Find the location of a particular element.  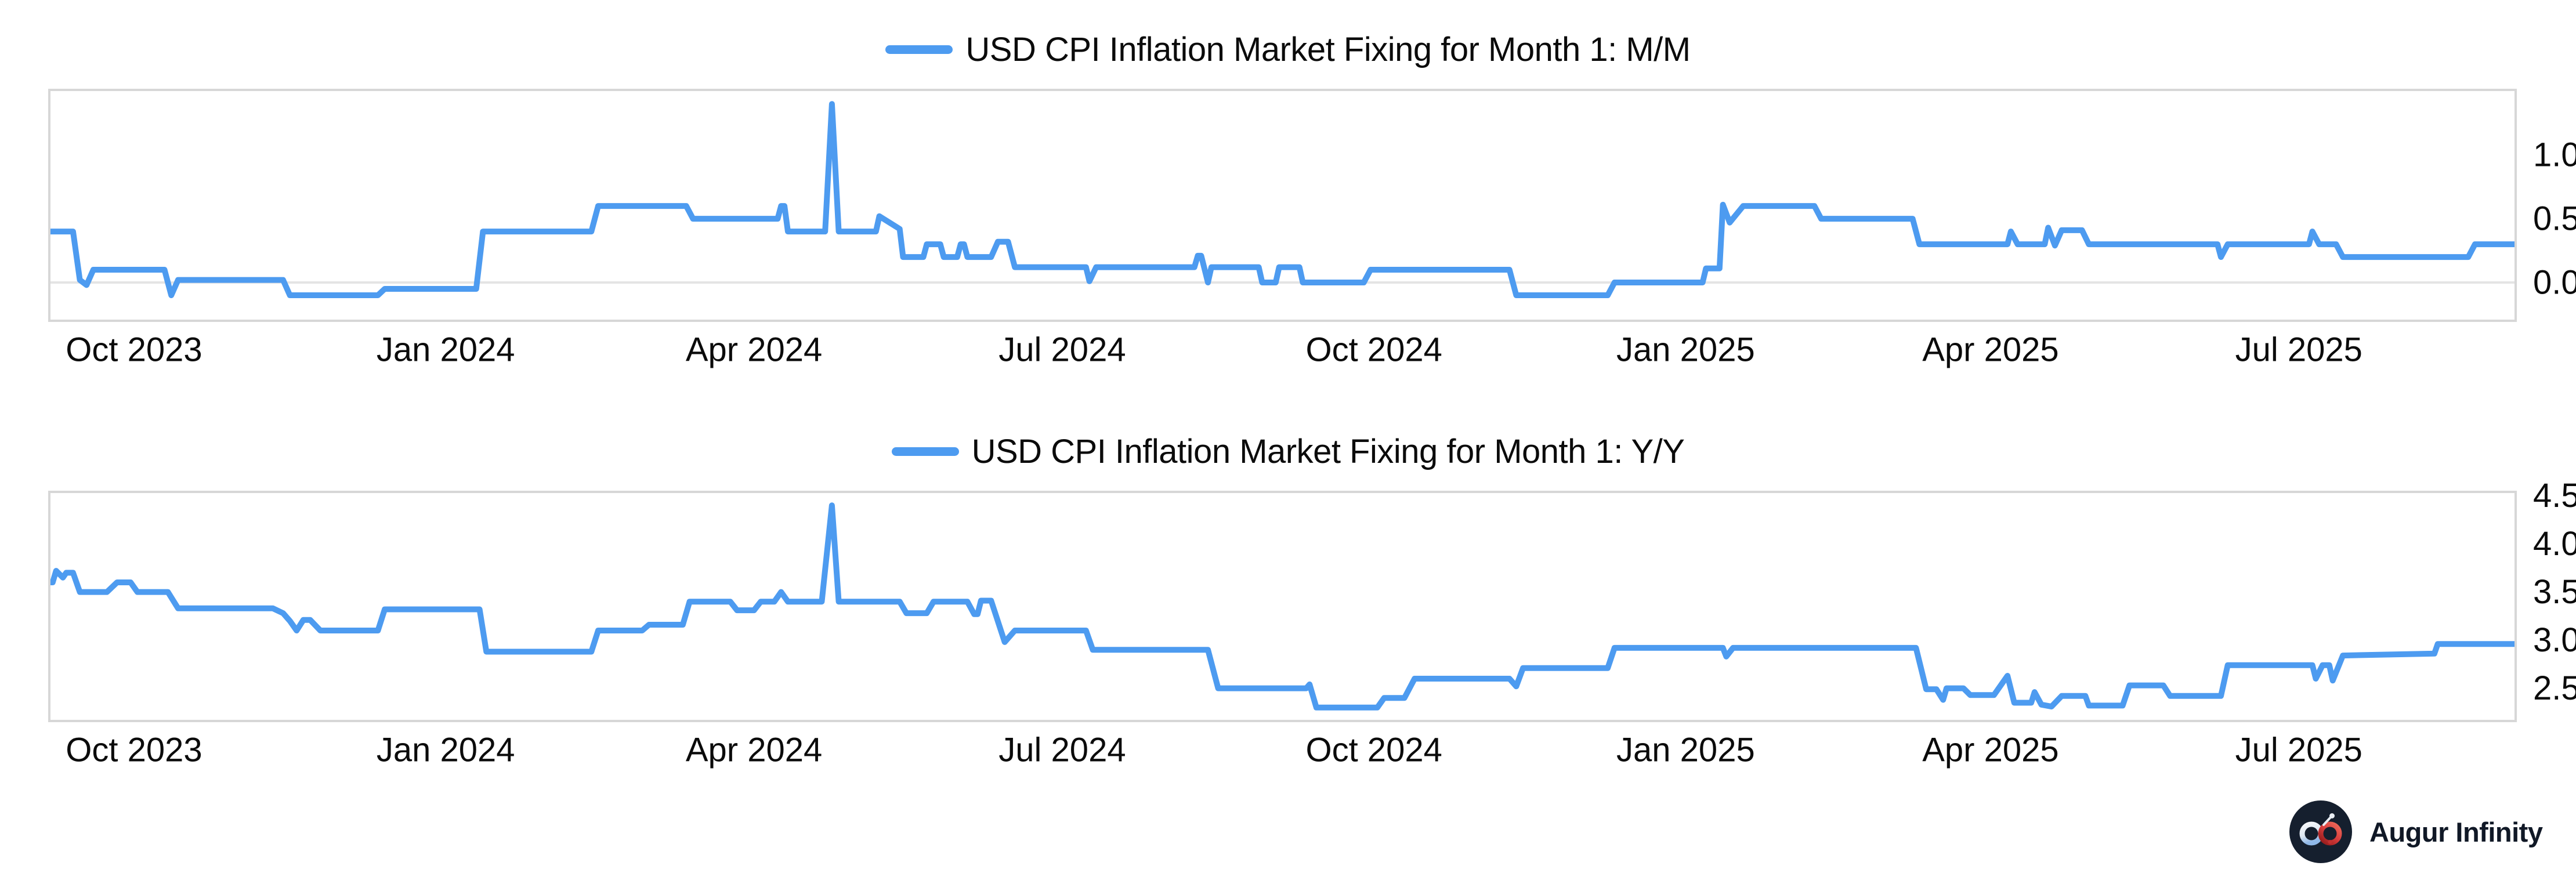

yy-x-tick-label: Jan 2025 is located at coordinates (1685, 750).